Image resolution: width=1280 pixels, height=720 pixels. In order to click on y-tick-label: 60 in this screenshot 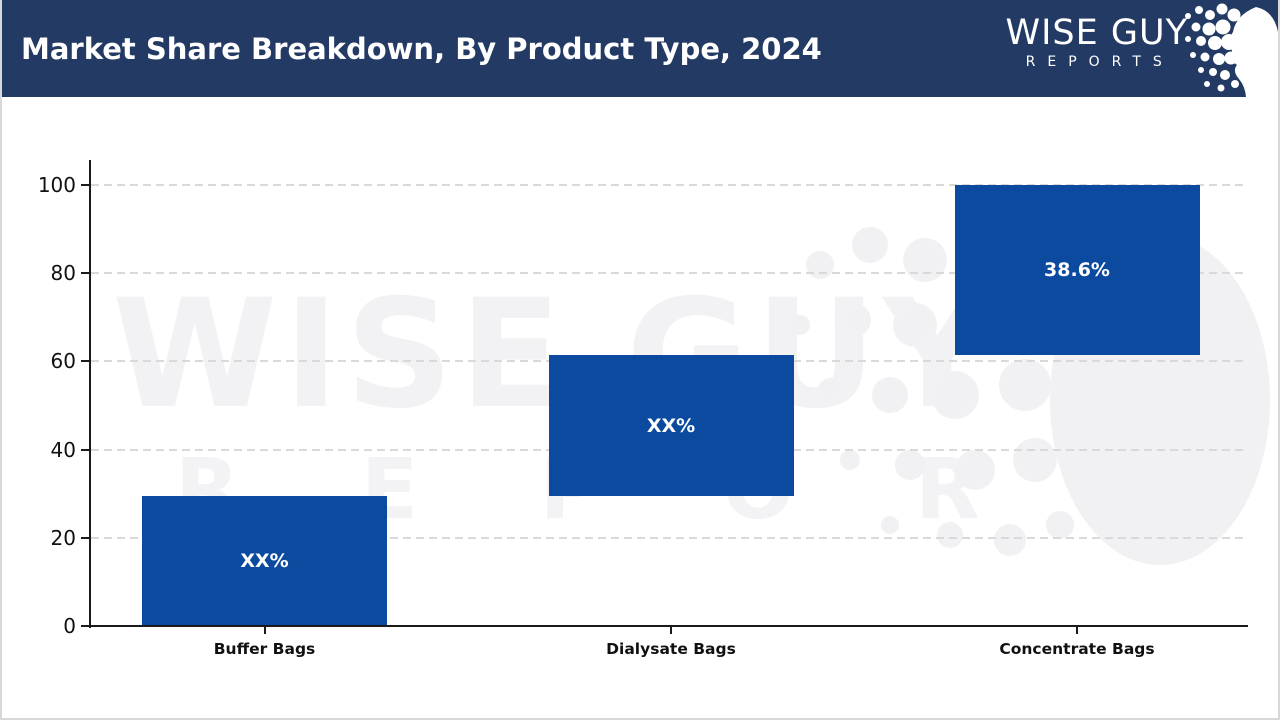, I will do `click(63, 361)`.